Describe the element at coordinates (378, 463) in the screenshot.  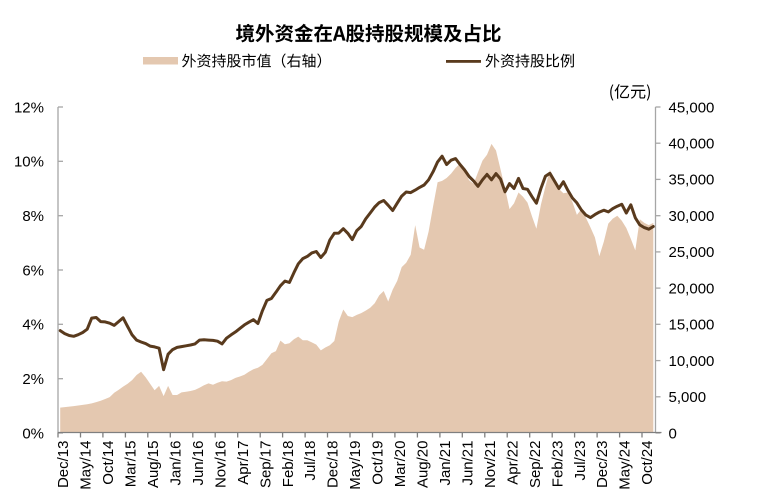
I see `svg-text: Oct/19` at that location.